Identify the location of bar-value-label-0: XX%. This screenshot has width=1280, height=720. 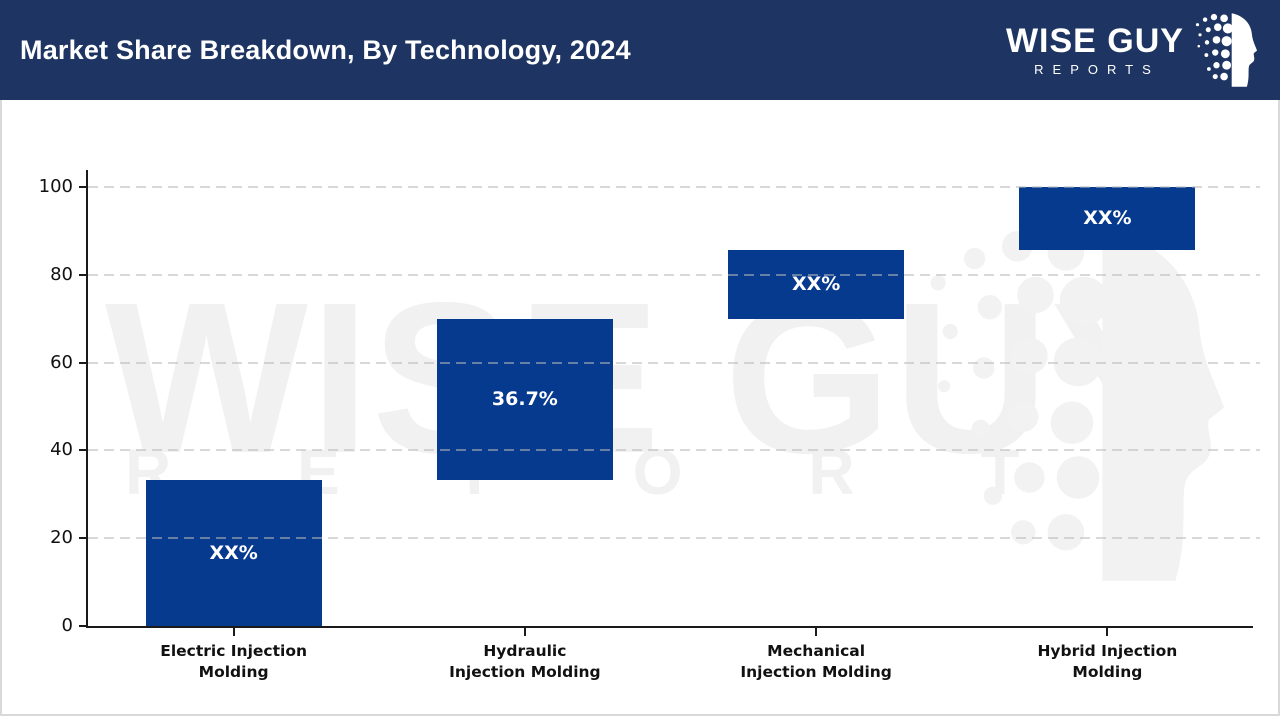
(233, 552).